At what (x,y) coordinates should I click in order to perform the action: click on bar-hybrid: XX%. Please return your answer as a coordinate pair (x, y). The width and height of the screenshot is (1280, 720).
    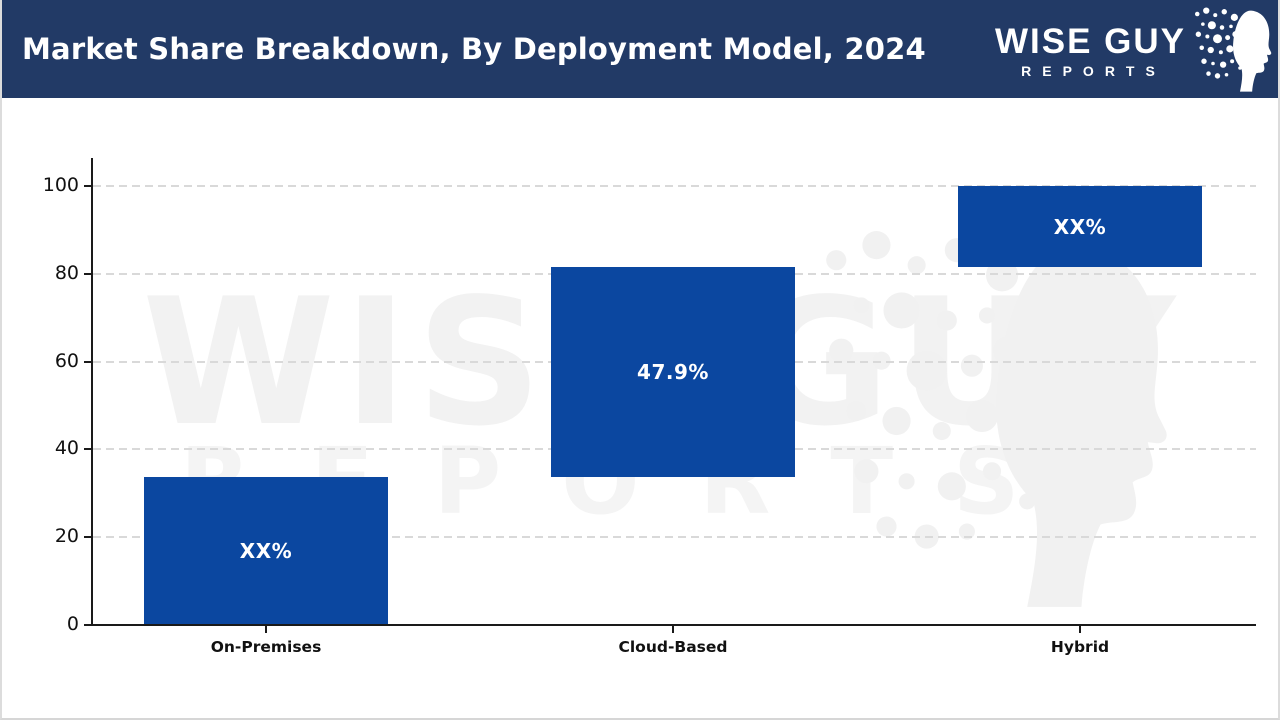
    Looking at the image, I should click on (1080, 227).